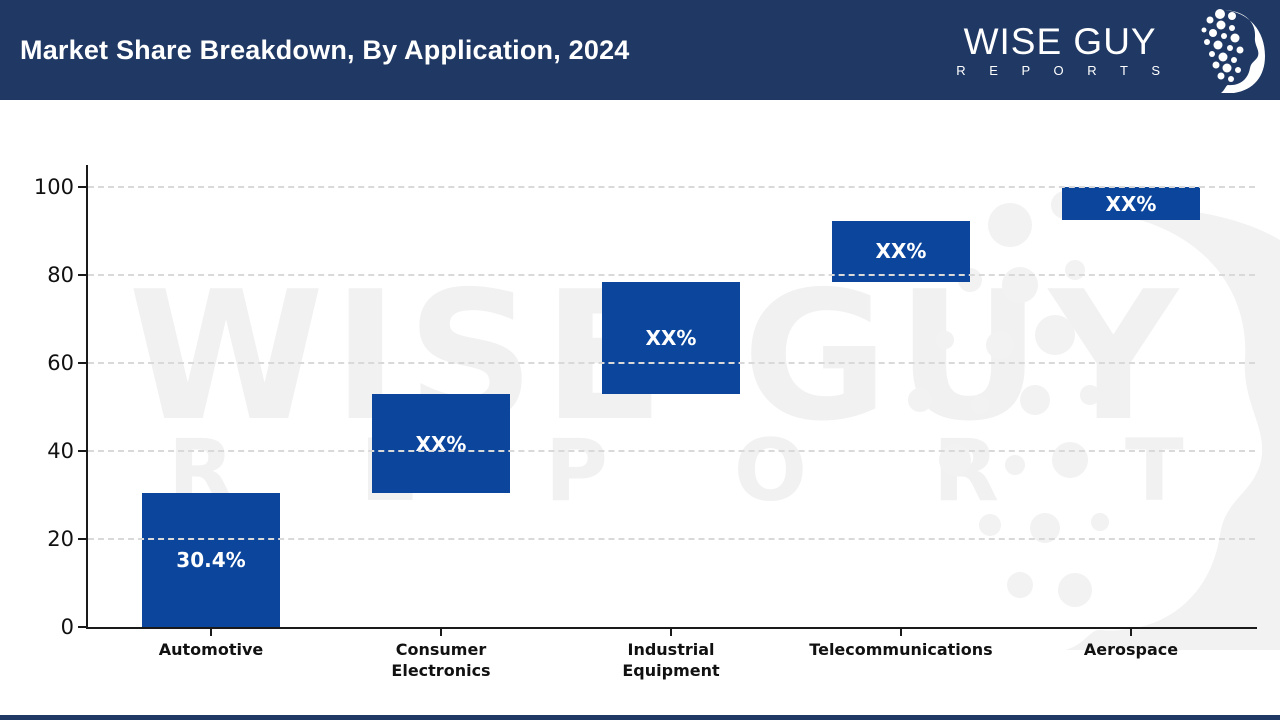 The height and width of the screenshot is (720, 1280). Describe the element at coordinates (640, 717) in the screenshot. I see `footer-bar` at that location.